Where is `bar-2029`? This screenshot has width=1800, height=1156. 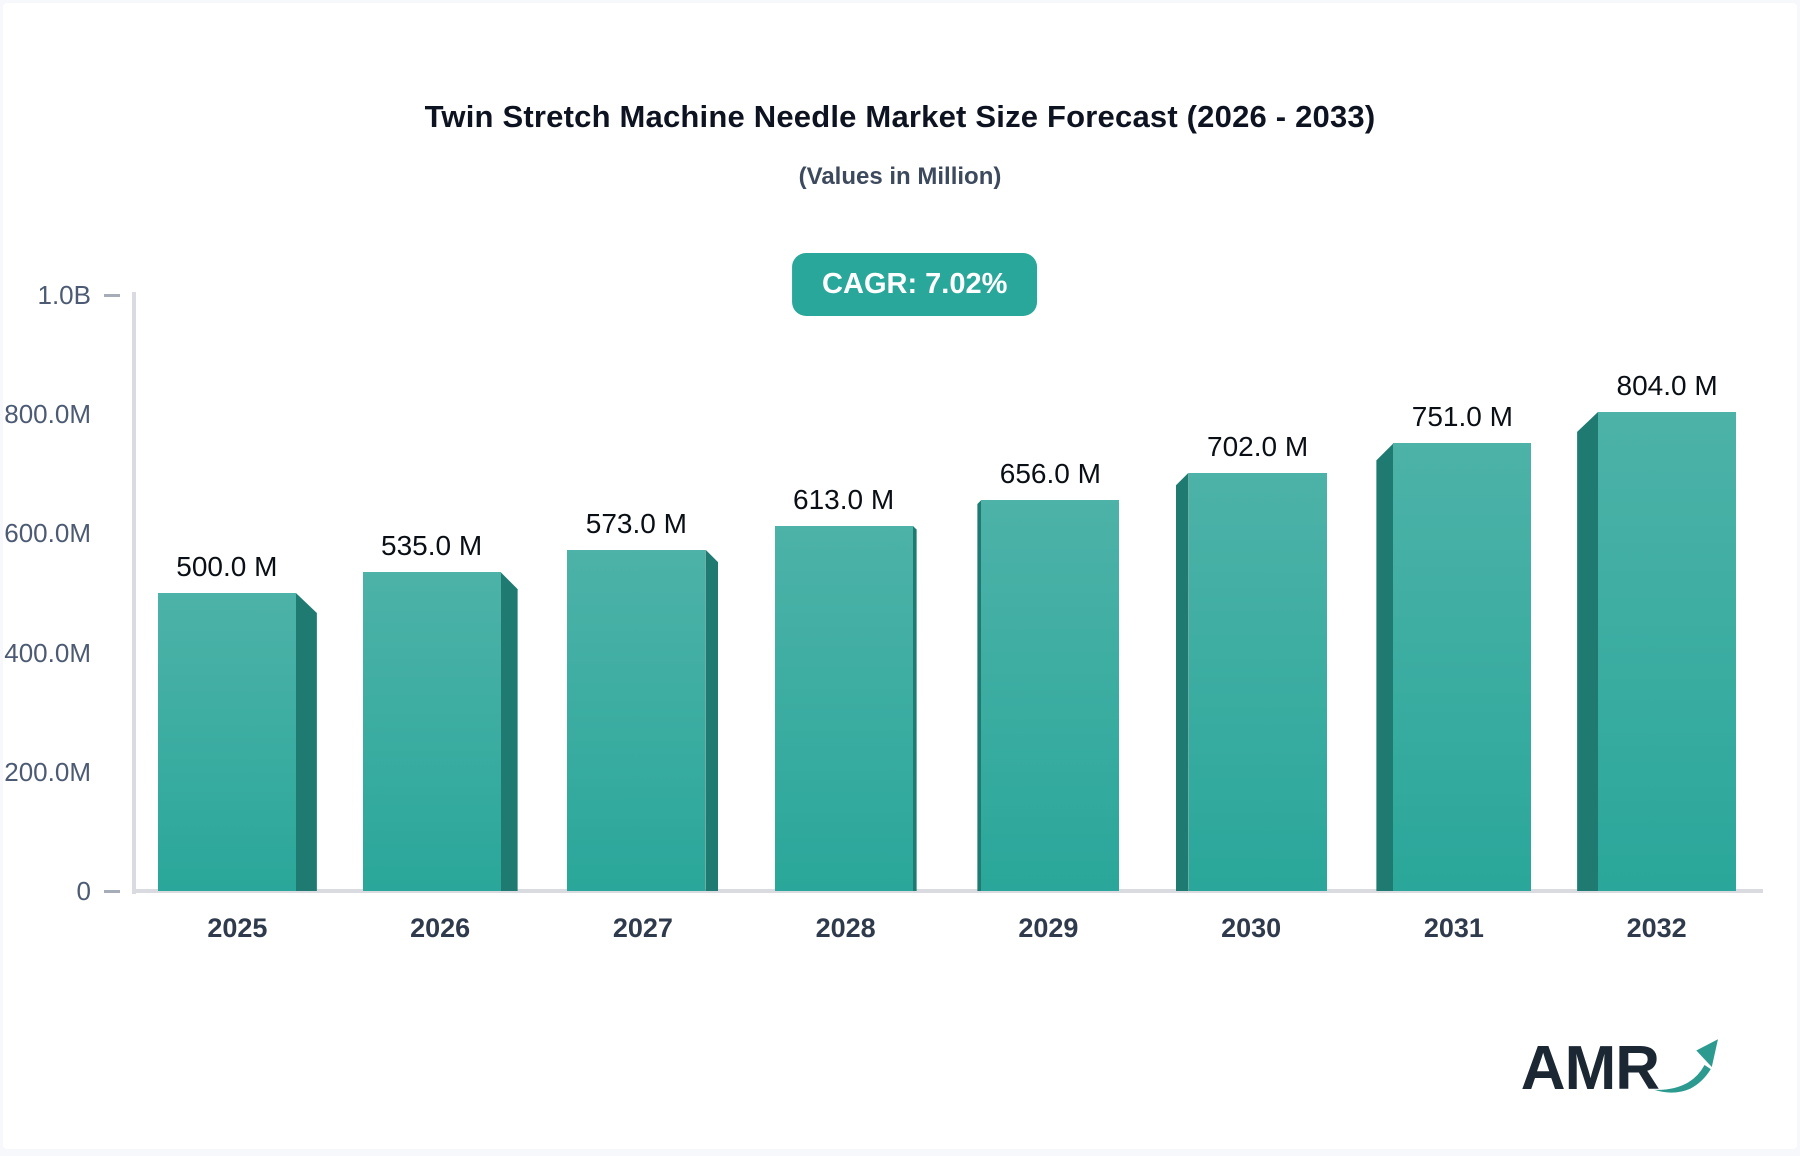 bar-2029 is located at coordinates (1050, 695).